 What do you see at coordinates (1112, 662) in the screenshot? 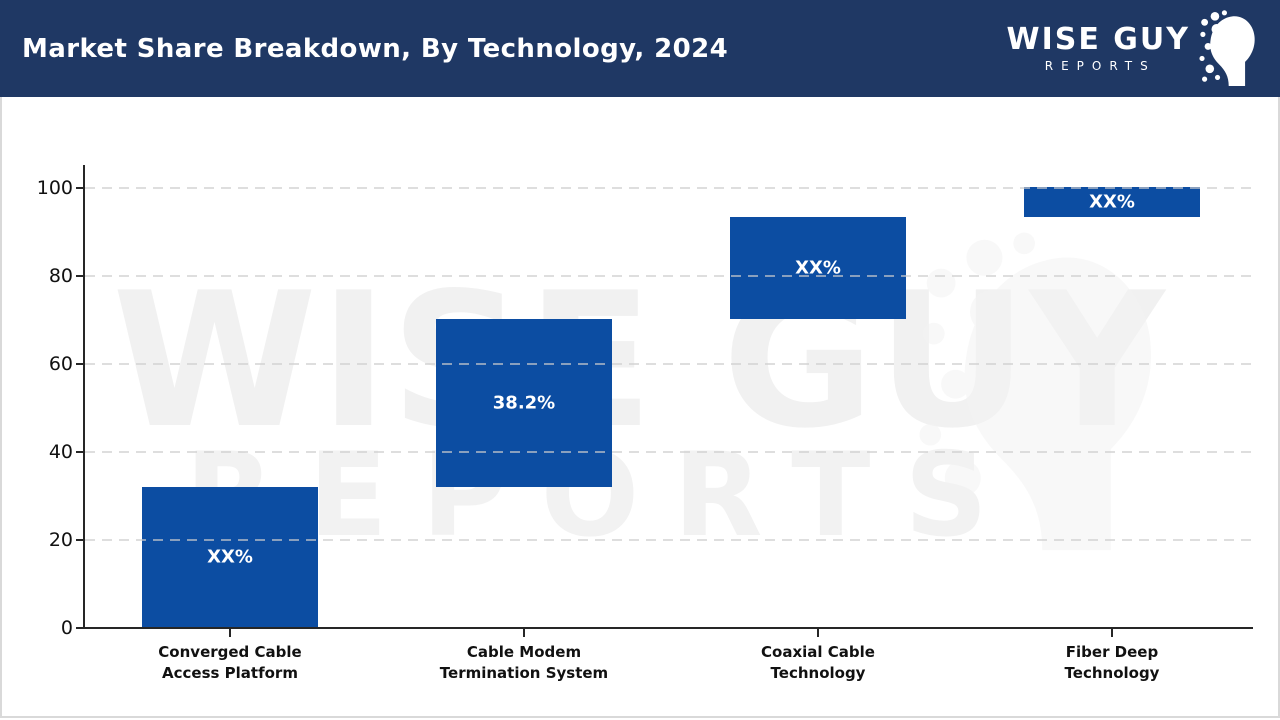
I see `x-category-label: Fiber Deep Technology` at bounding box center [1112, 662].